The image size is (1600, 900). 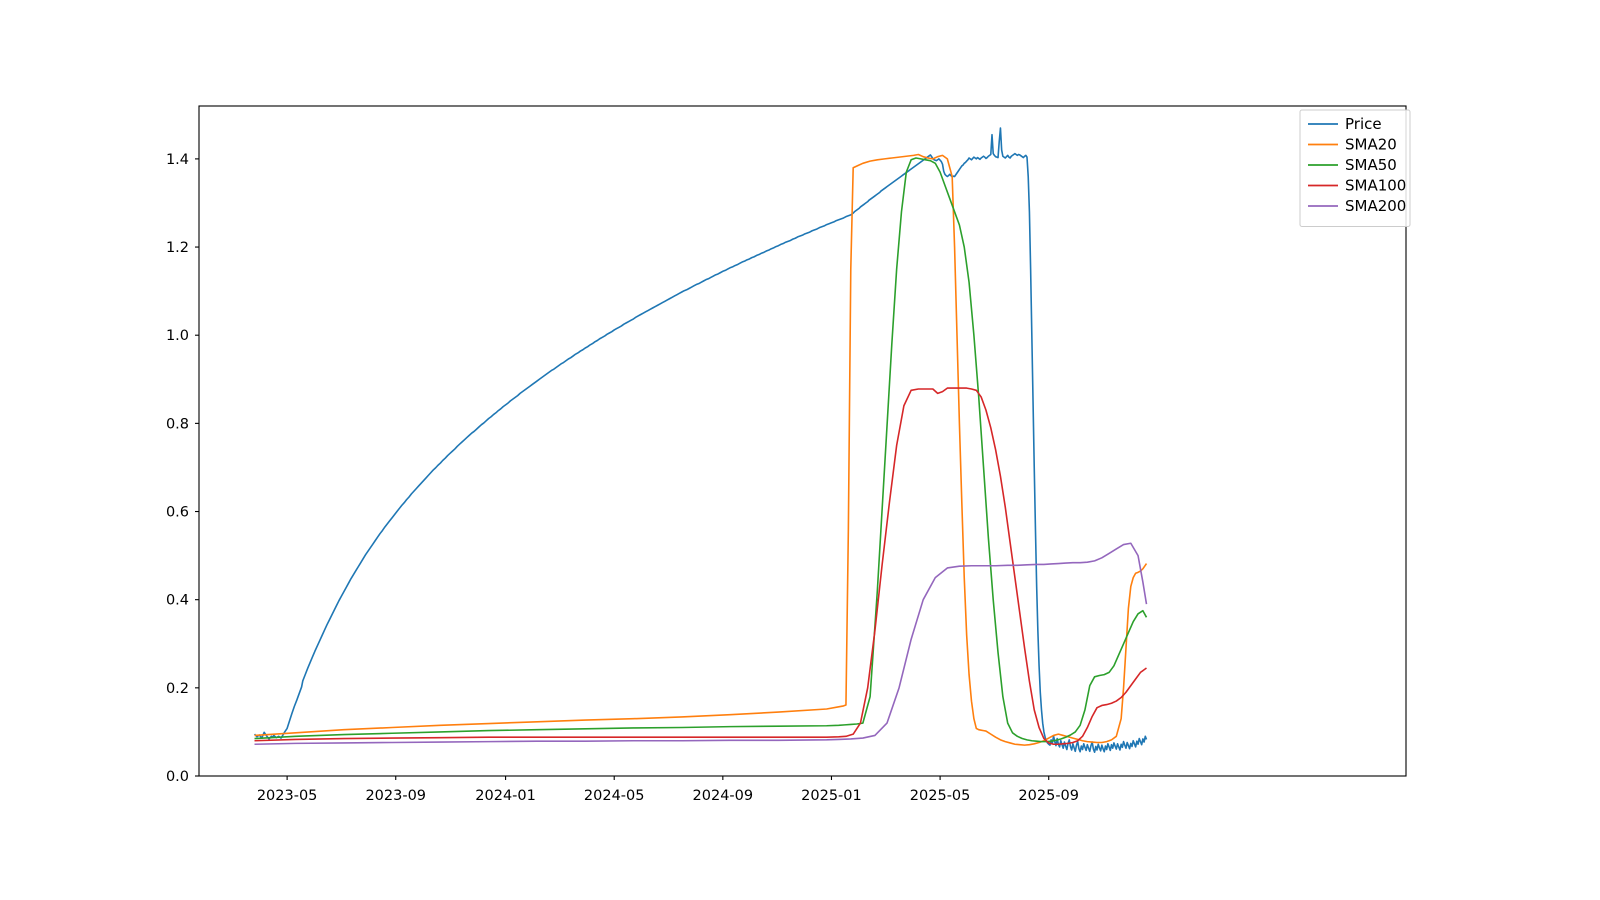 I want to click on y-tick-label: 0.6, so click(x=177, y=513).